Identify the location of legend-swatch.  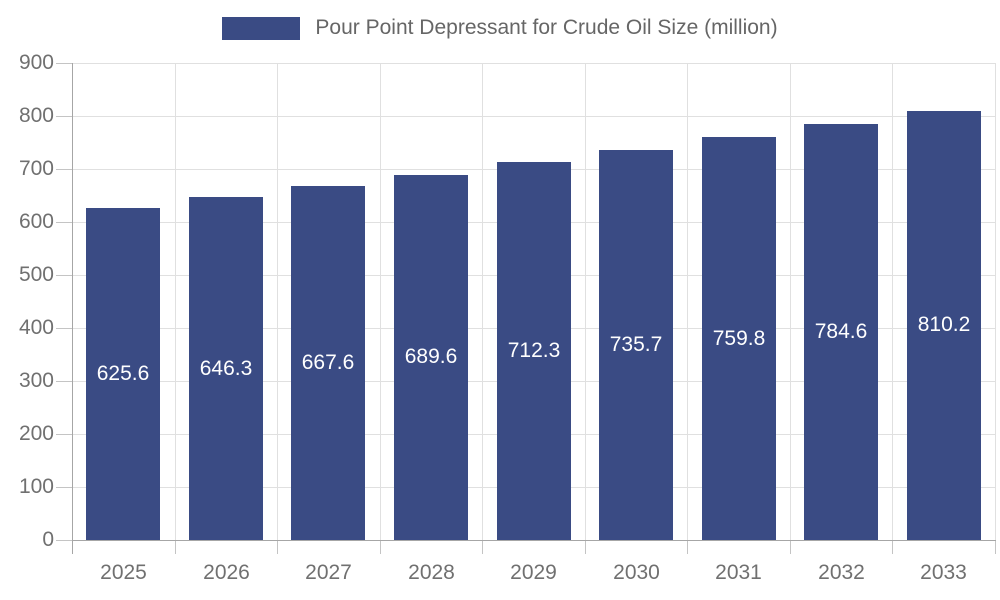
(261, 28).